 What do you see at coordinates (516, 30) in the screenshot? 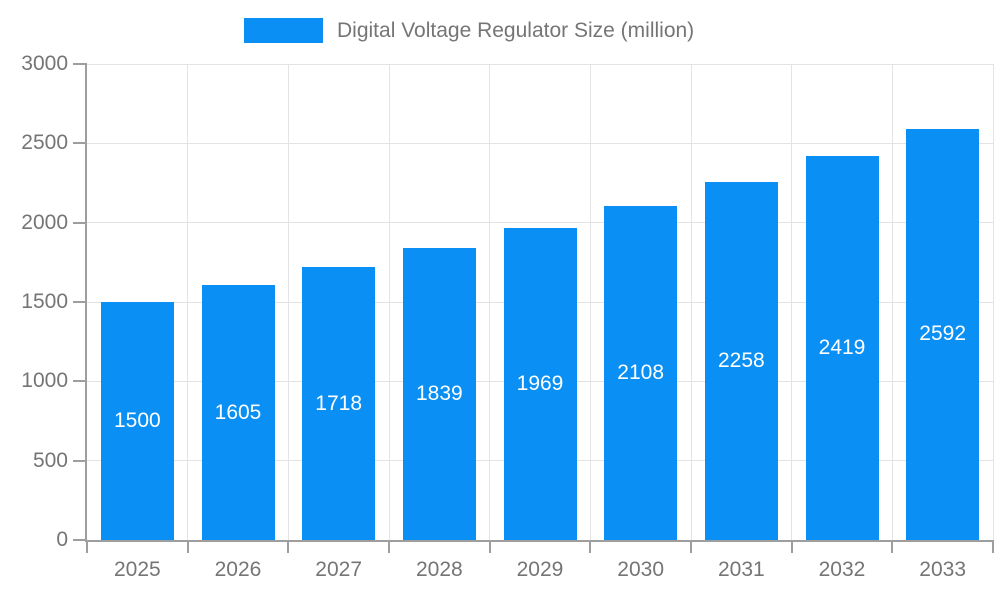
I see `legend-label: Digital Voltage Regulator Size (million)` at bounding box center [516, 30].